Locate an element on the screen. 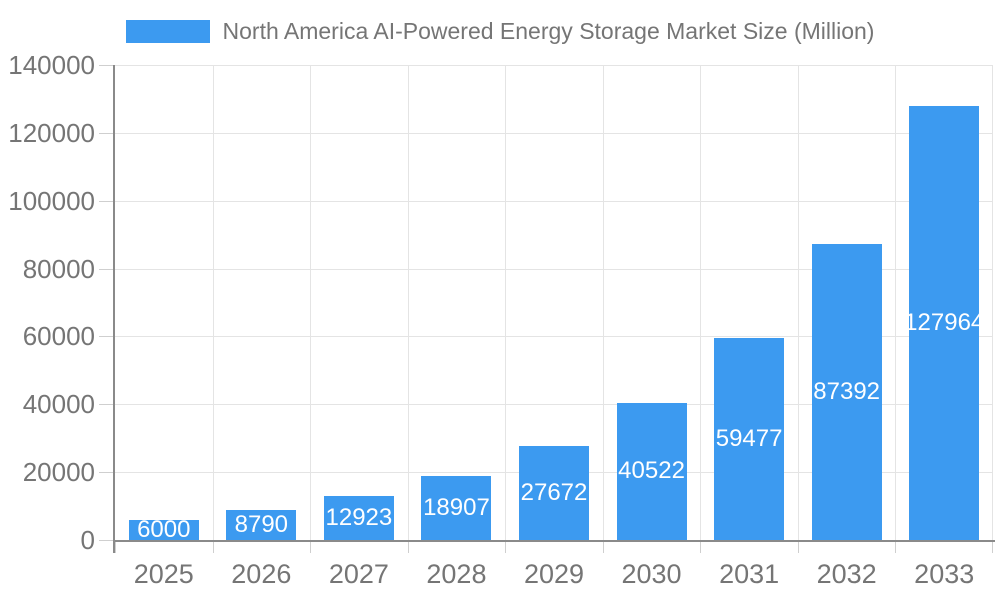  y-axis-label: 120000 is located at coordinates (51, 132).